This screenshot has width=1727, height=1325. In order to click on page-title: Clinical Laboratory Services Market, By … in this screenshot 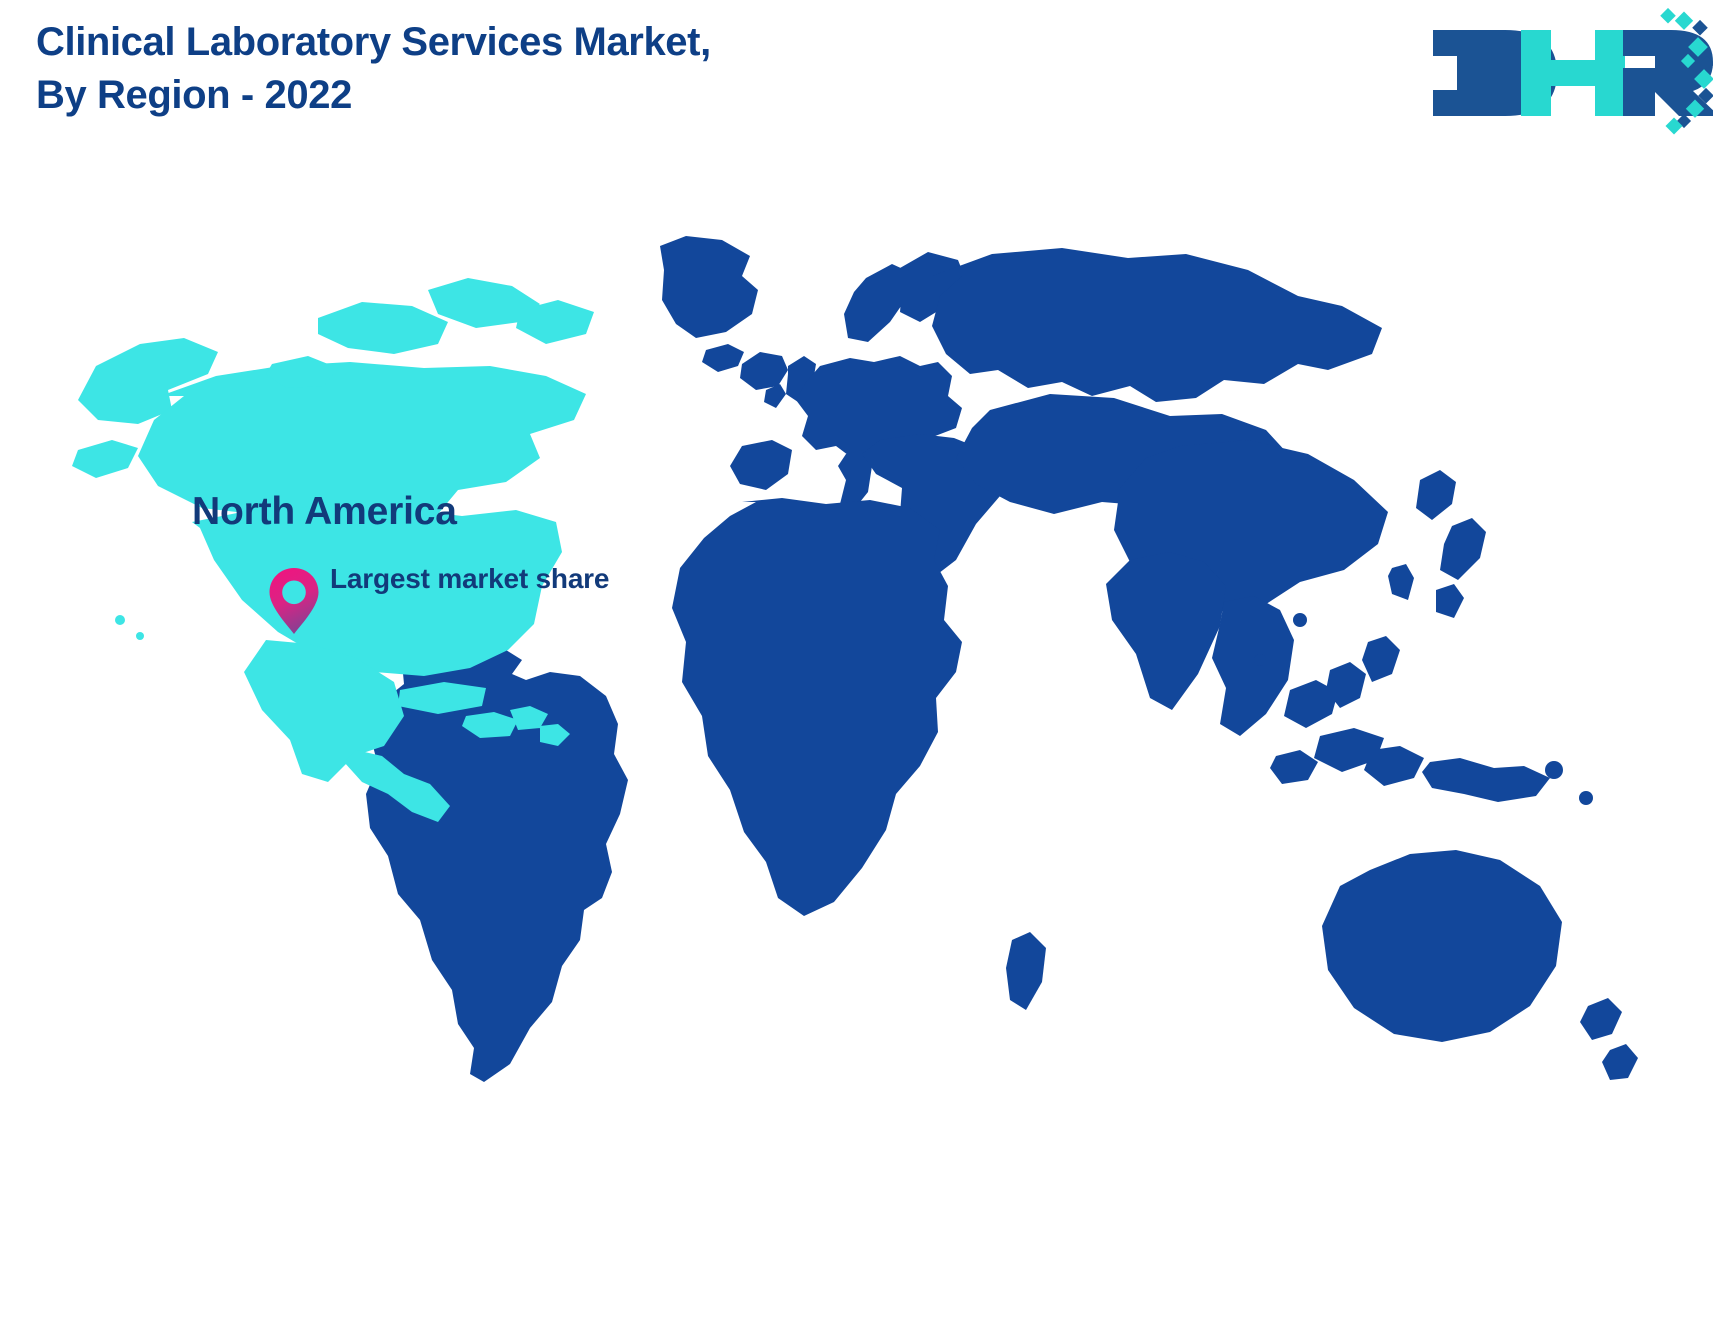, I will do `click(373, 68)`.